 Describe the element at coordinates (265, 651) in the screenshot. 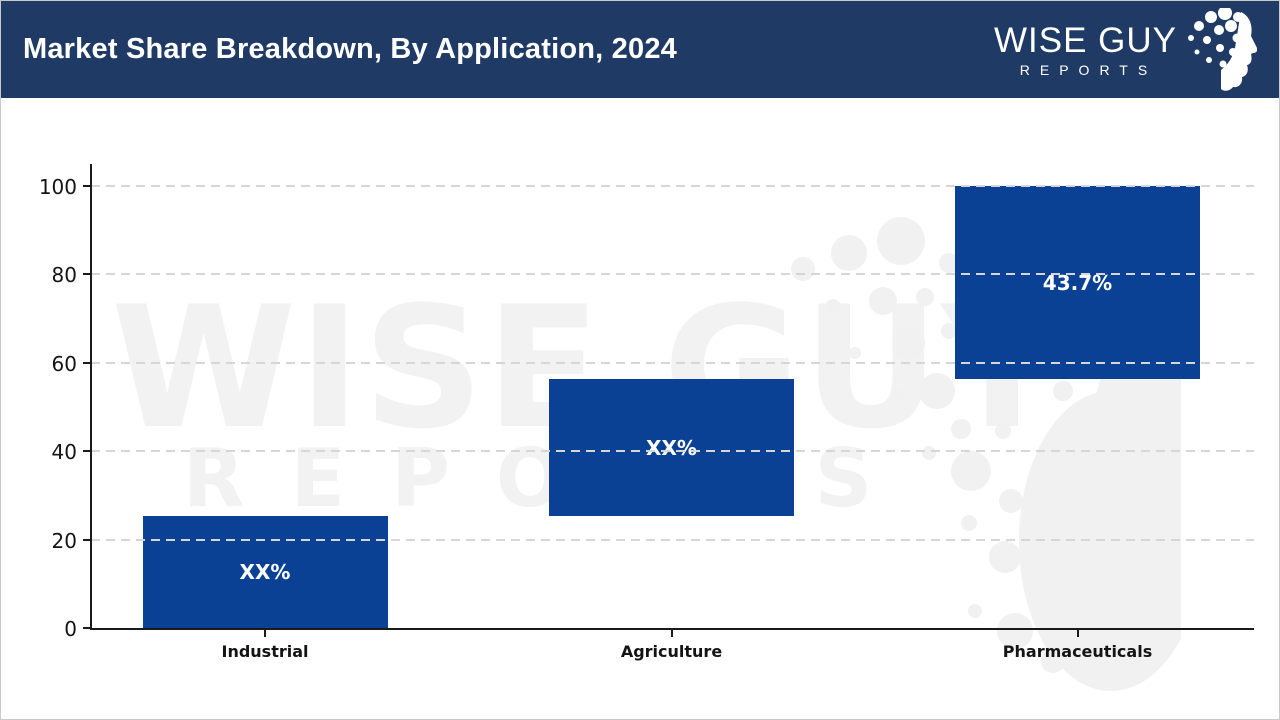

I see `x-tick-label: Industrial` at that location.